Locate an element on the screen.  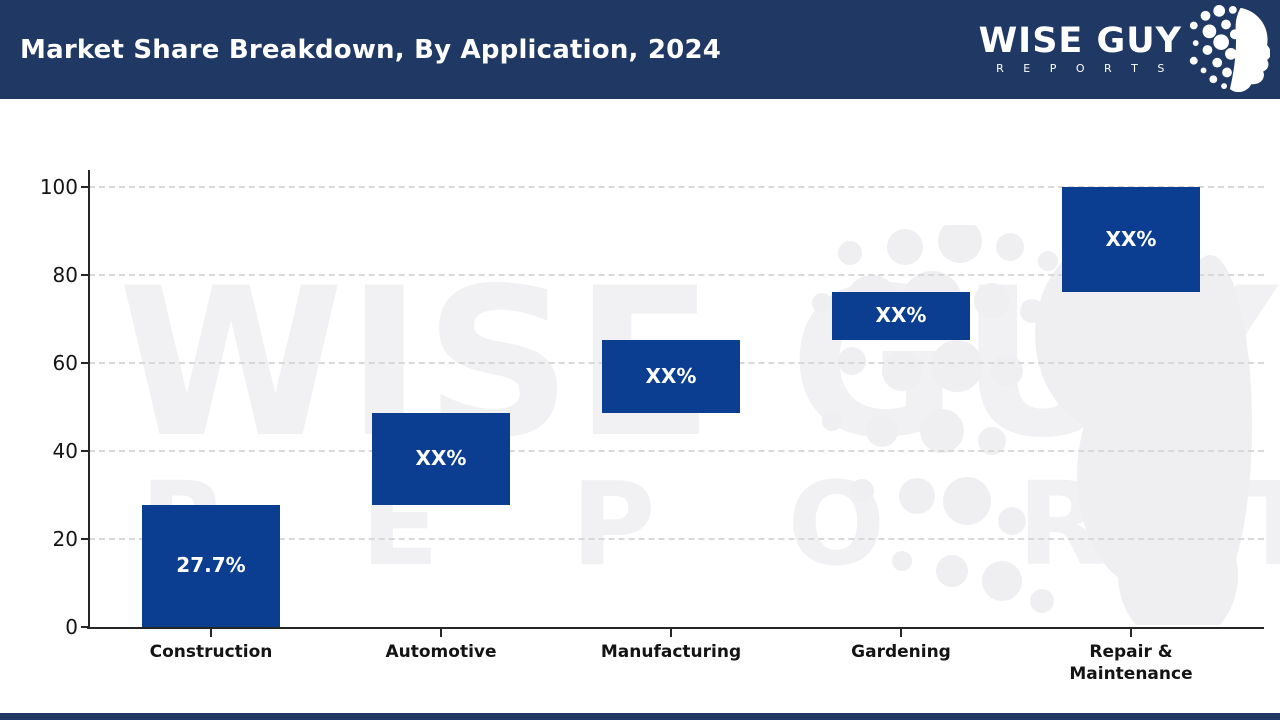
y-tick-label: 60 is located at coordinates (65, 363).